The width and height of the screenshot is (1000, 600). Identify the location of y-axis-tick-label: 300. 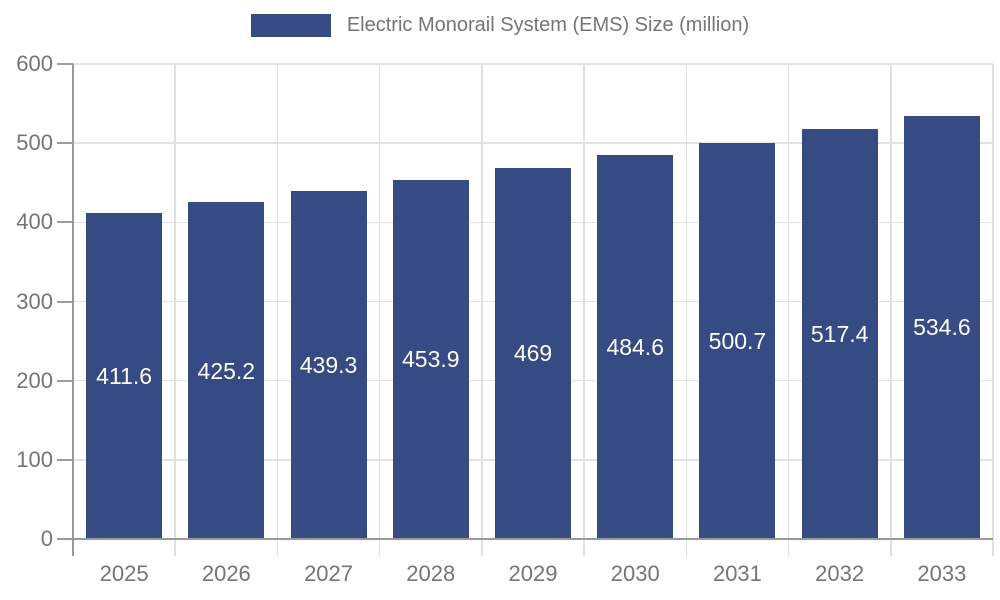
(34, 301).